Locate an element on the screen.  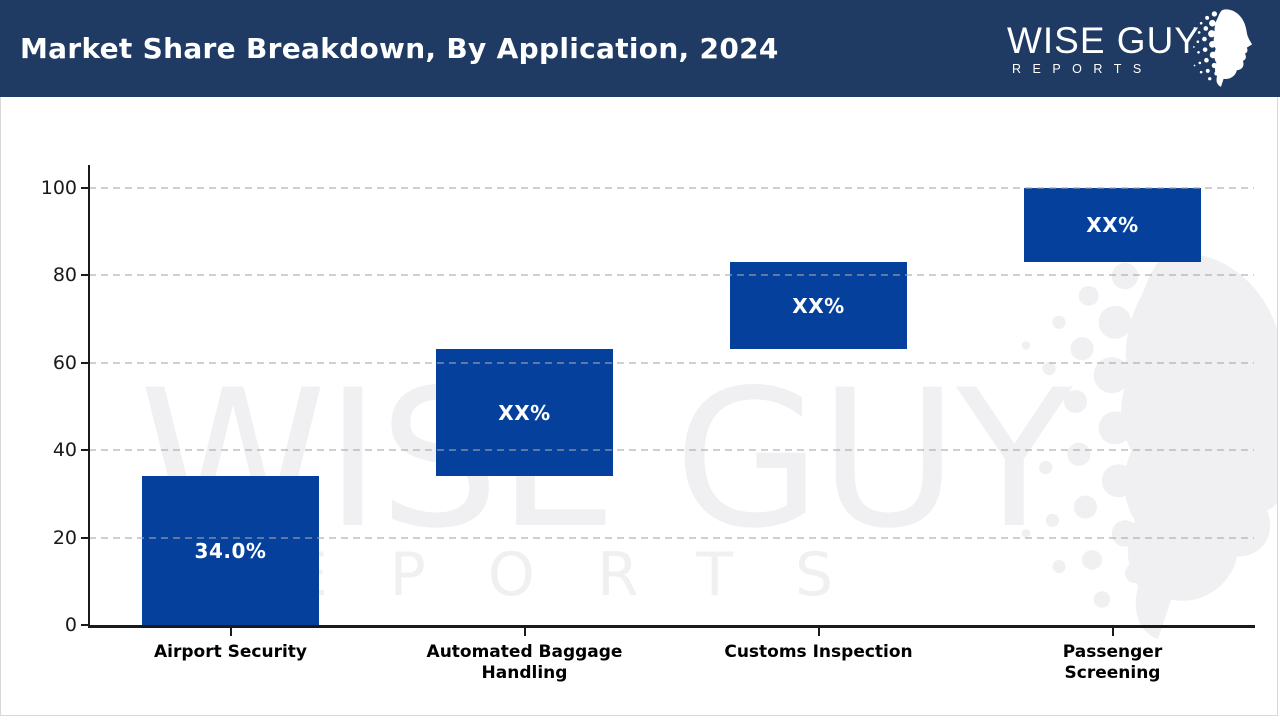
watermark-face-profile-dots-icon is located at coordinates (1147, 446).